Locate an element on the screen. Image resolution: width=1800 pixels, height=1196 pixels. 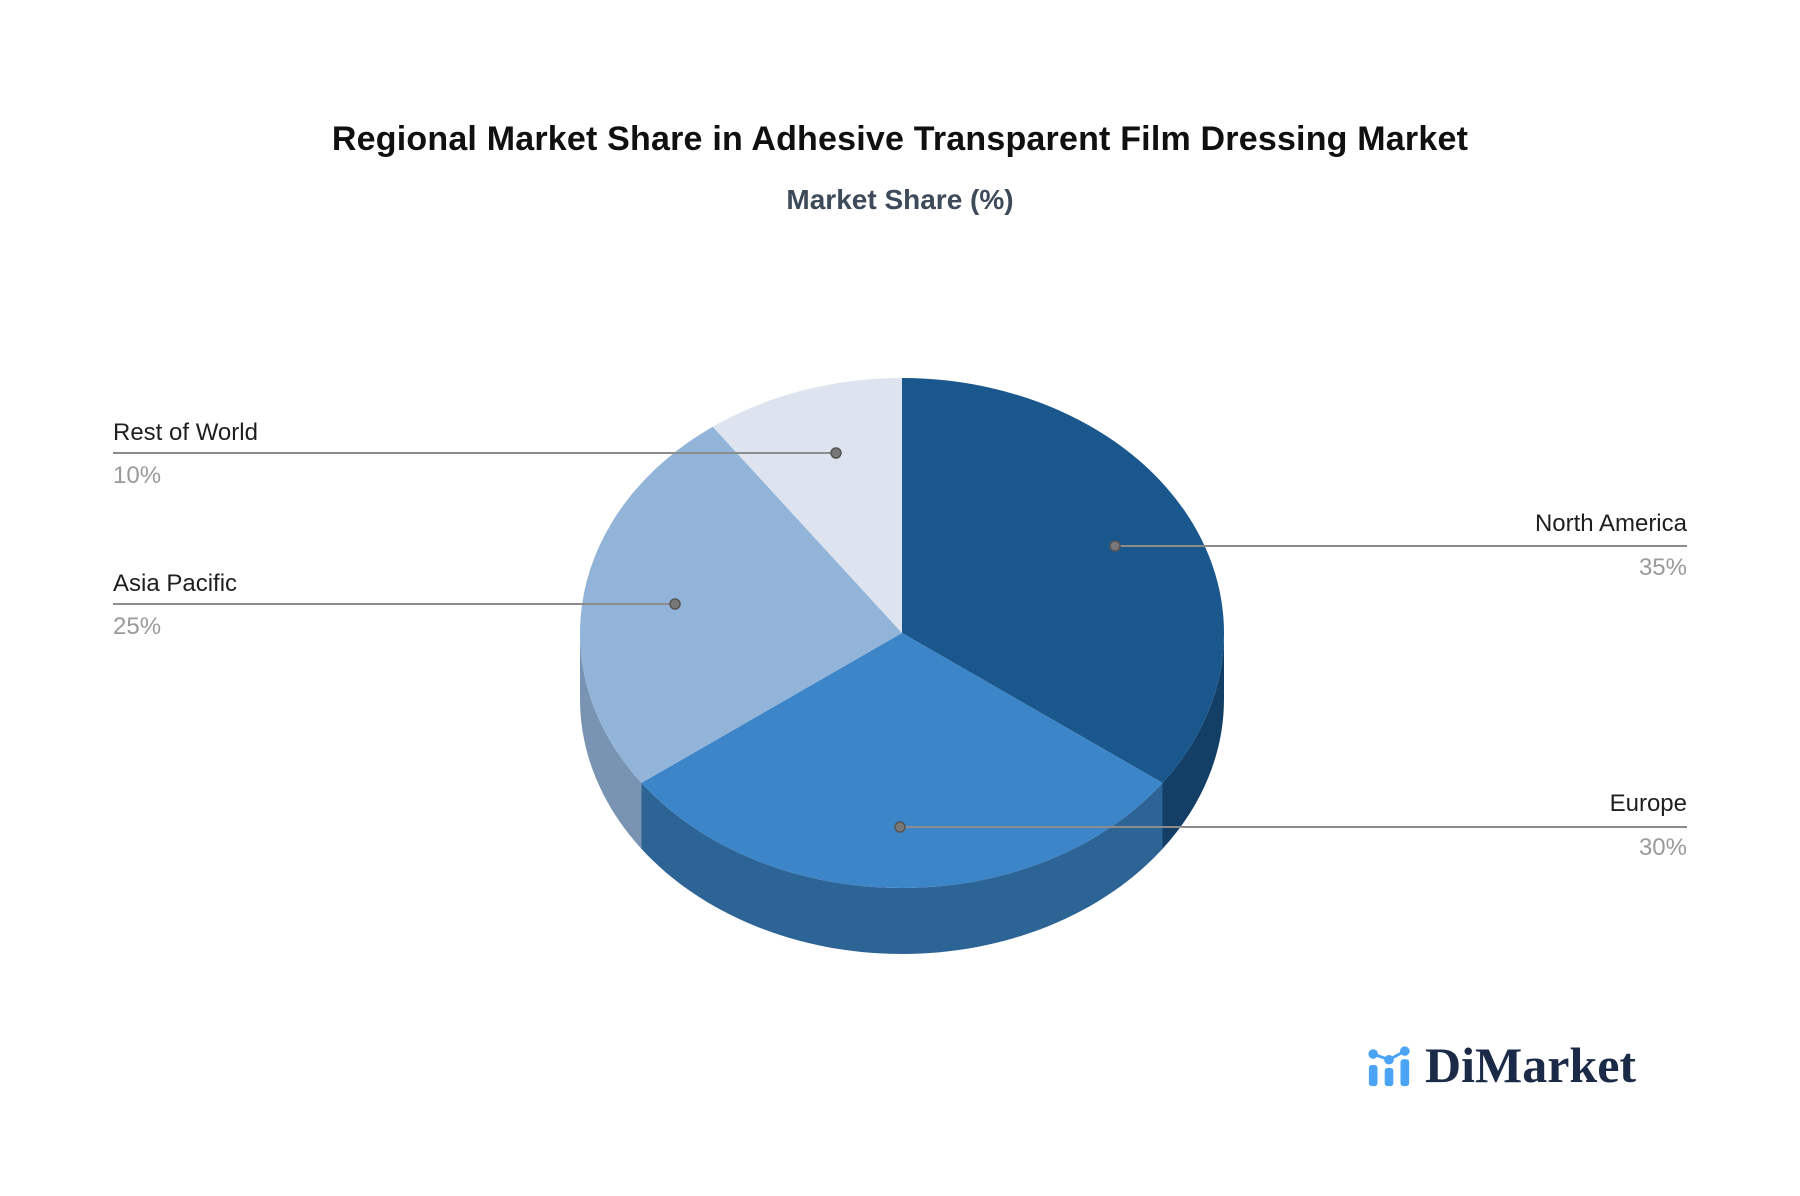
pie-slice-side-north-america is located at coordinates (1193, 741).